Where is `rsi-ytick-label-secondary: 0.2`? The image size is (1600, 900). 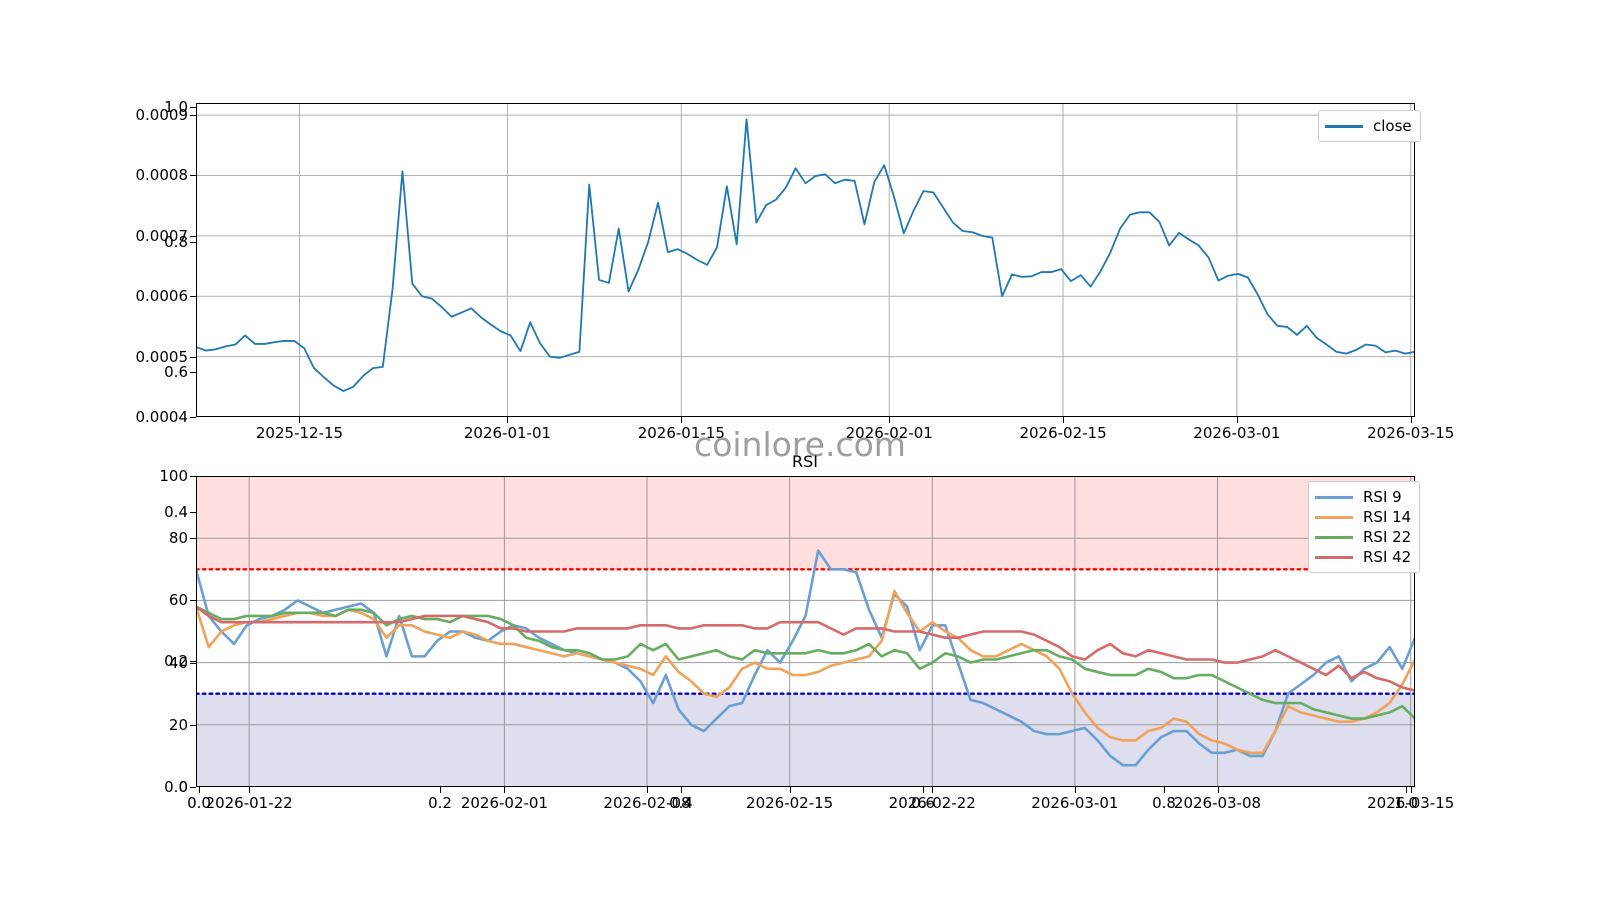
rsi-ytick-label-secondary: 0.2 is located at coordinates (176, 661).